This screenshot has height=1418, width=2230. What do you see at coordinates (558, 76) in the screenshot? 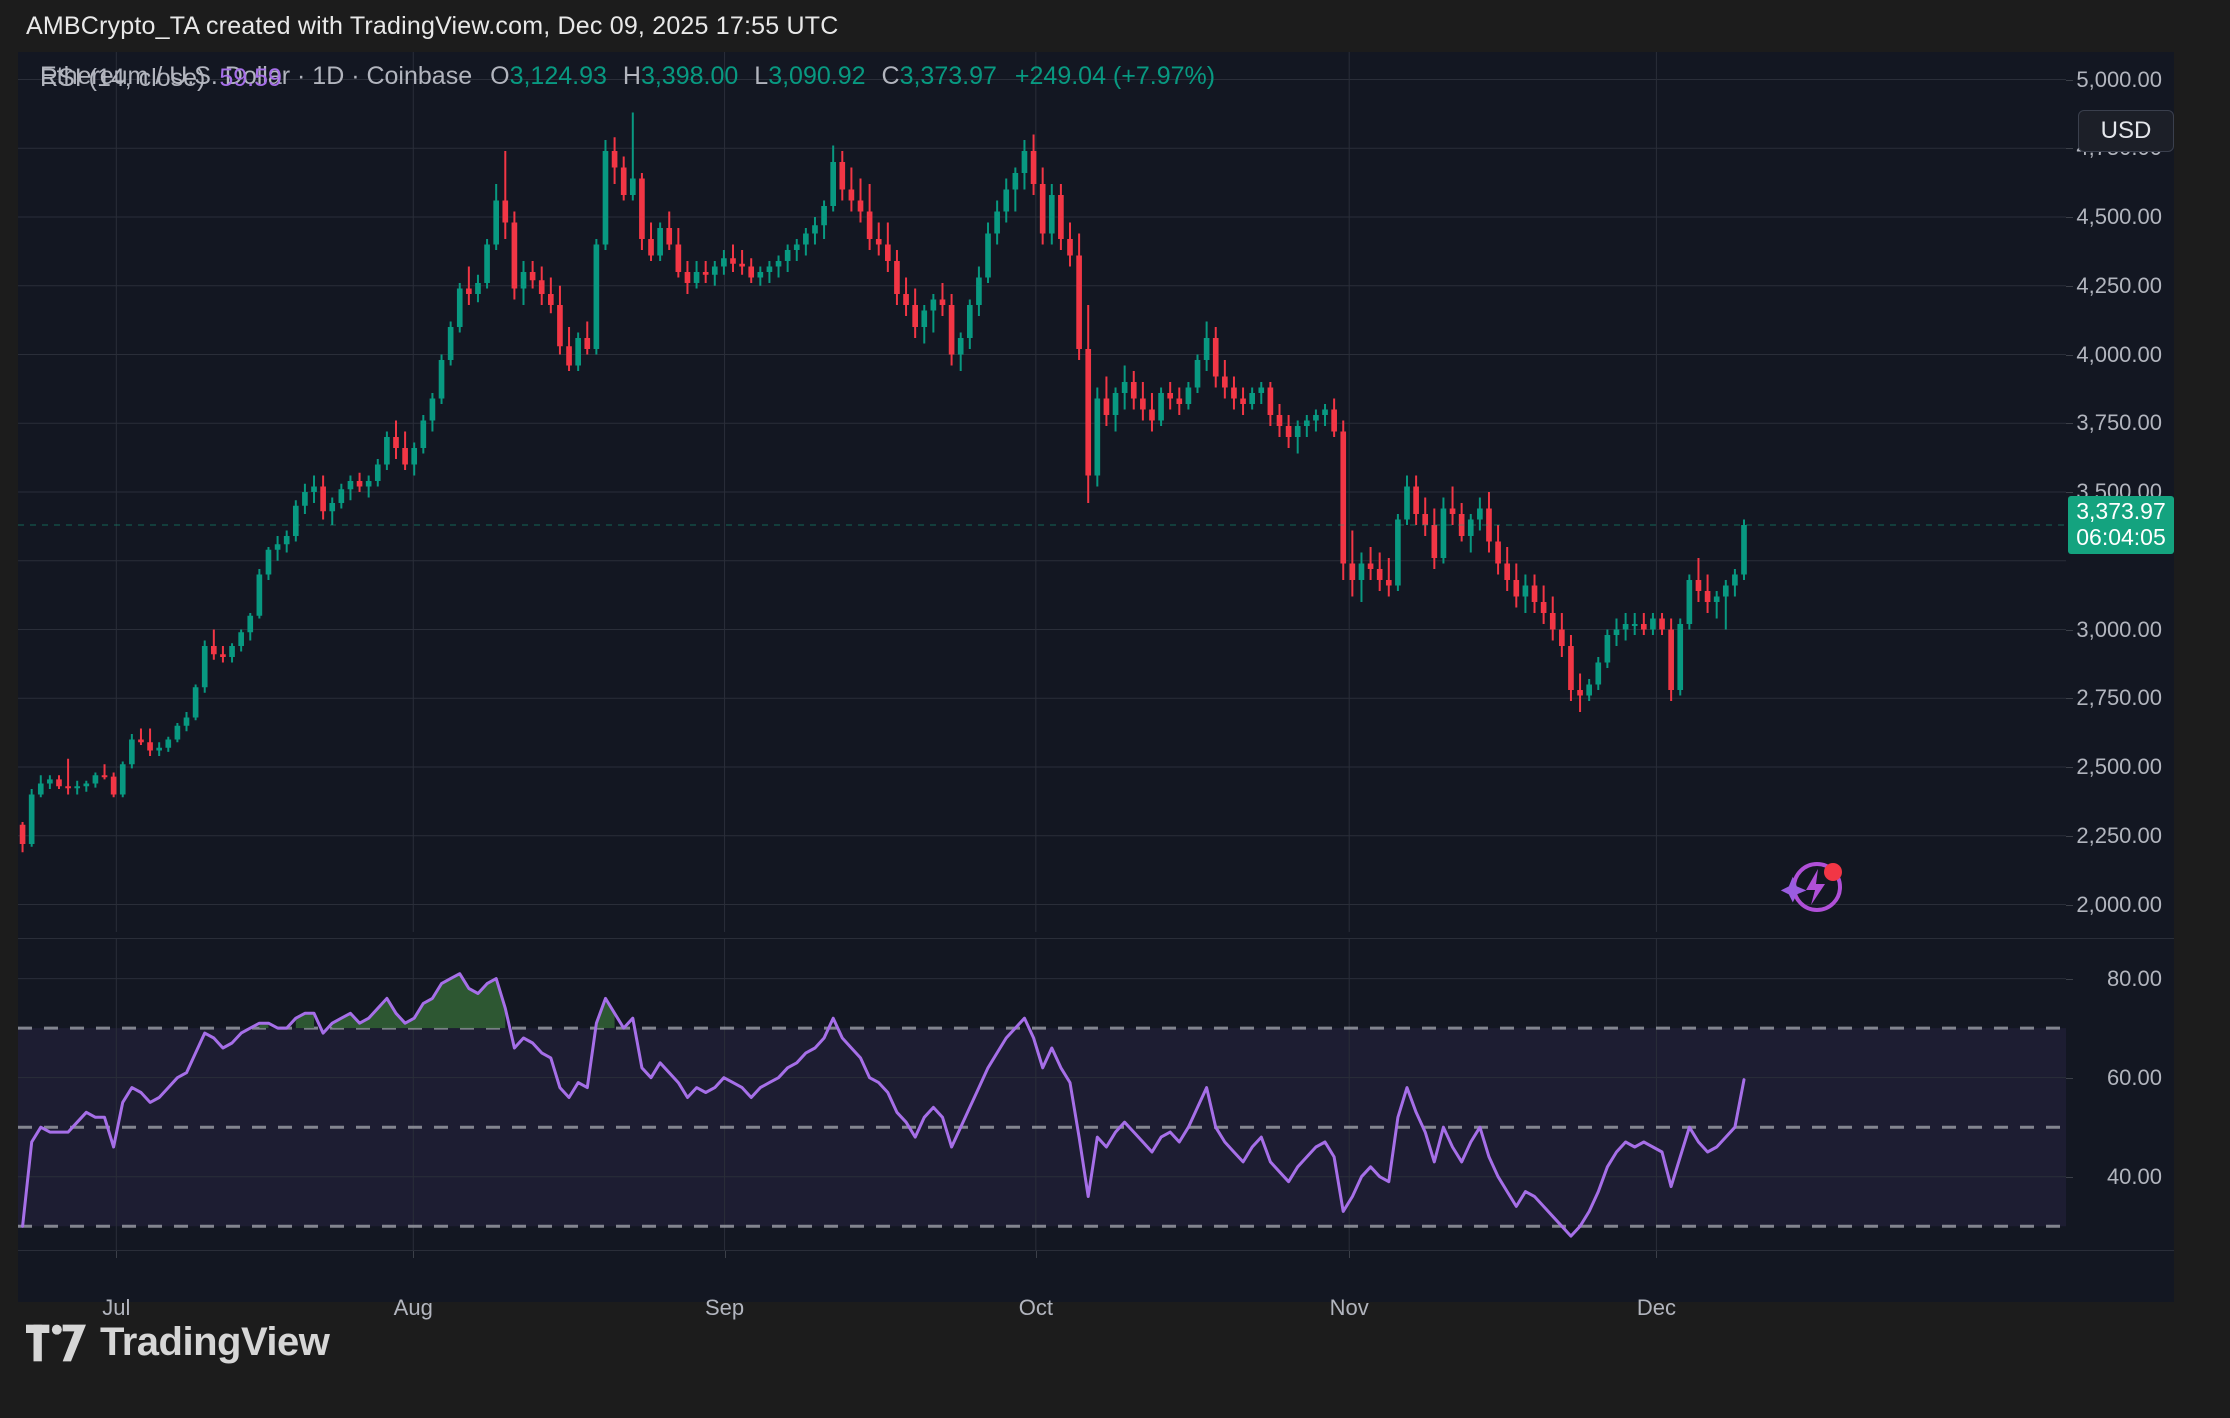
I see `open-value: 3,124.93` at bounding box center [558, 76].